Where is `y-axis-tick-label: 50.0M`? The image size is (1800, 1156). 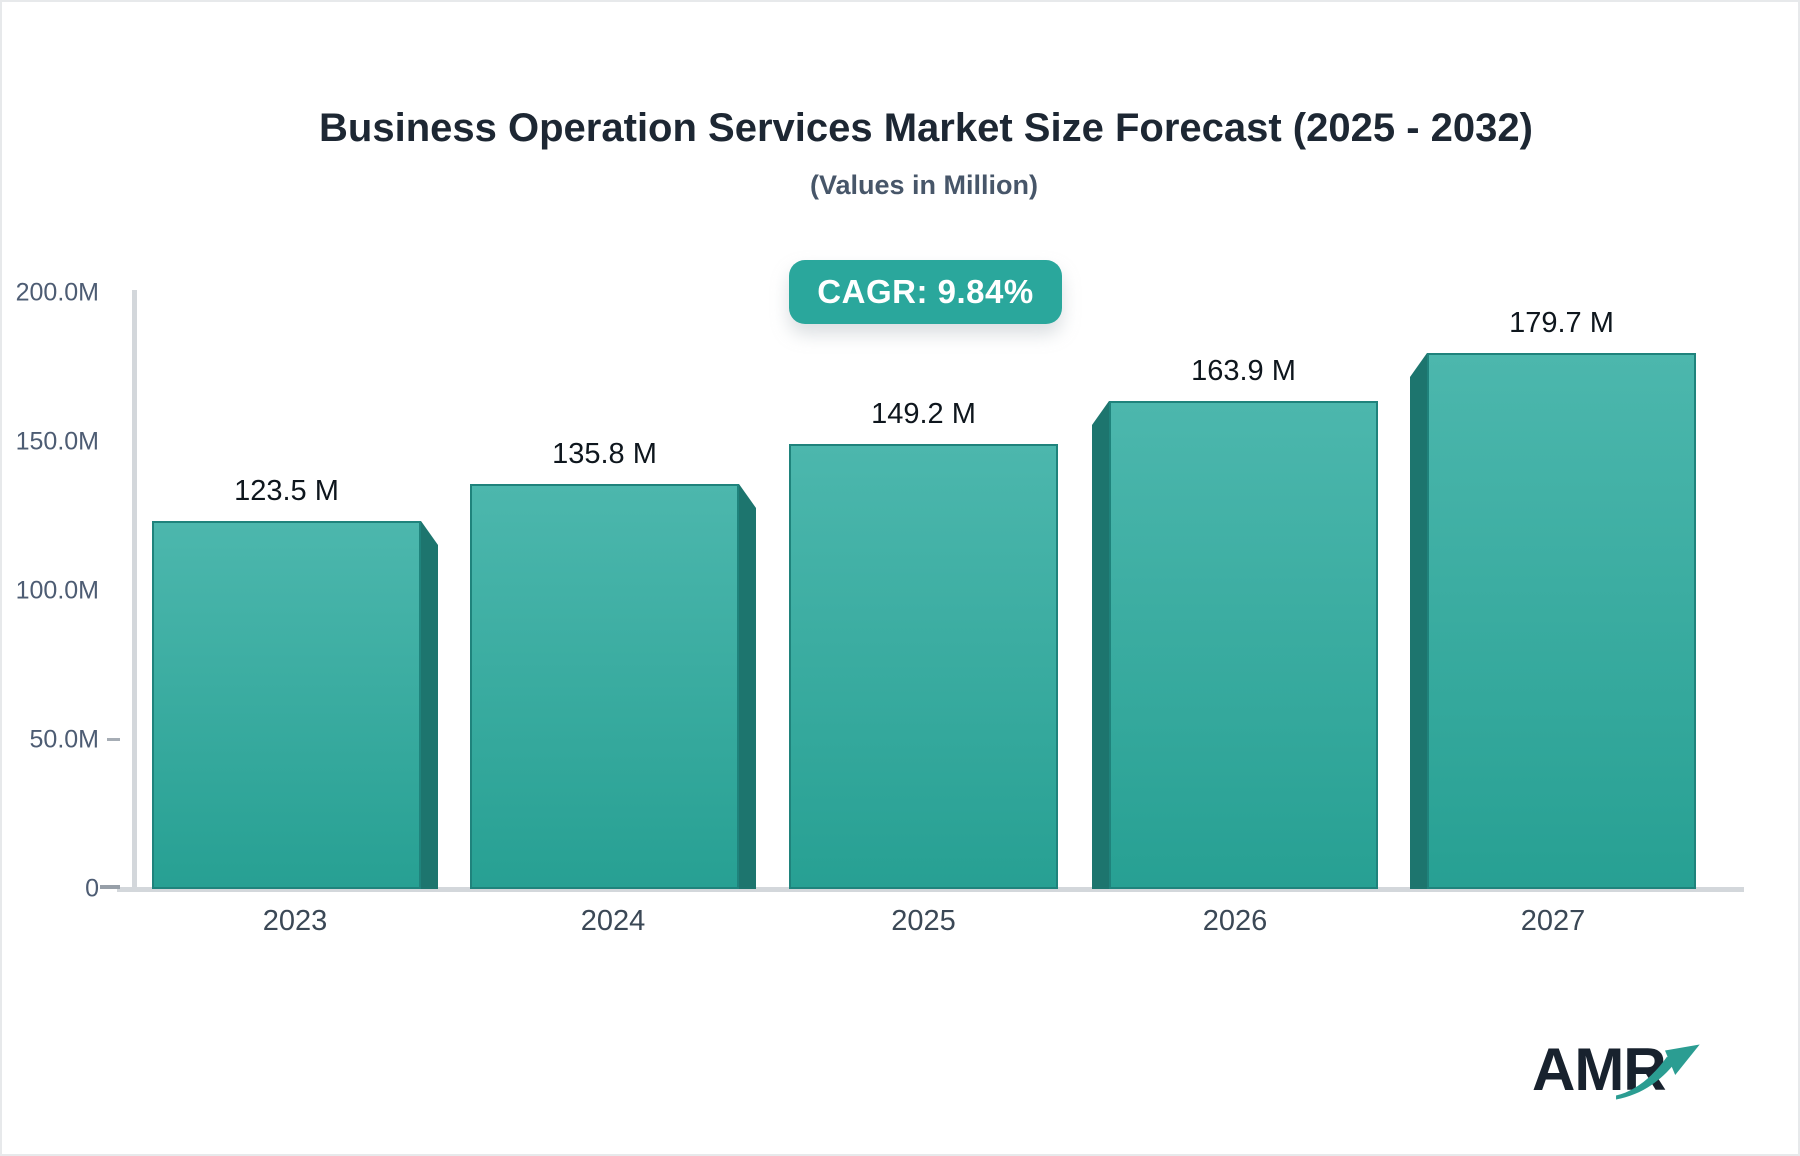
y-axis-tick-label: 50.0M is located at coordinates (64, 739).